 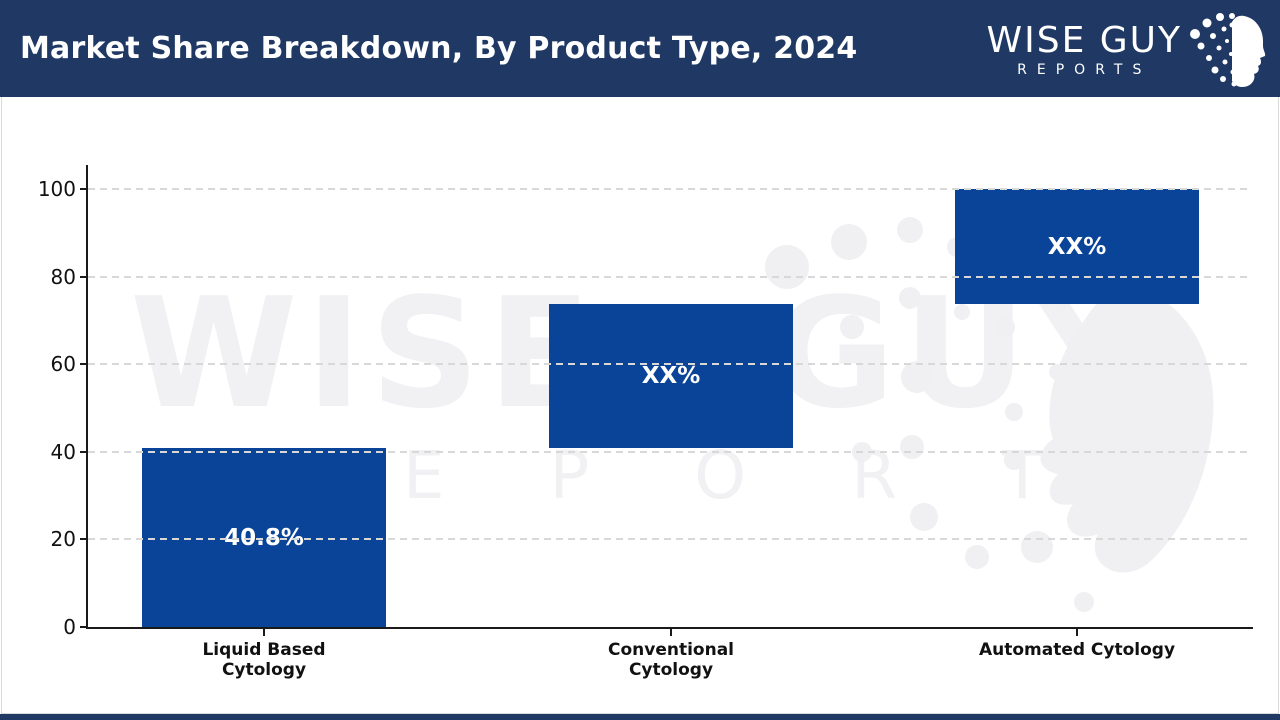 I want to click on logo-text: WISE GUY REPORTS, so click(x=1085, y=50).